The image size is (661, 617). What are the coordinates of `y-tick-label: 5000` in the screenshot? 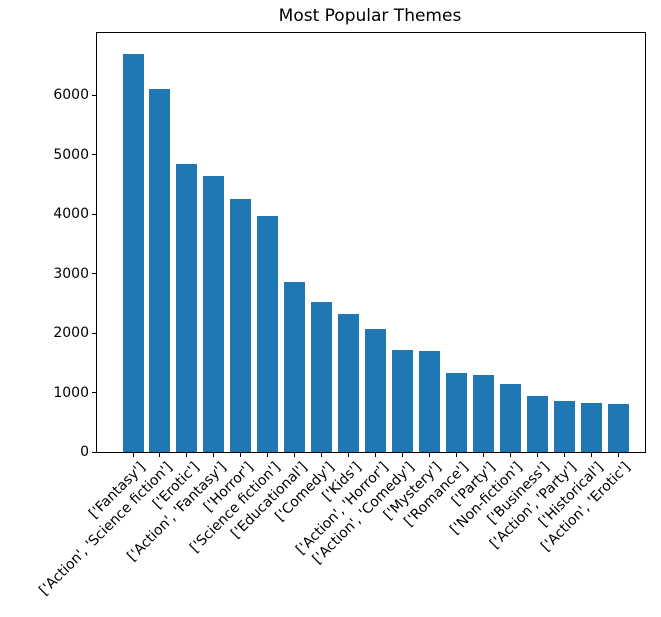 It's located at (71, 154).